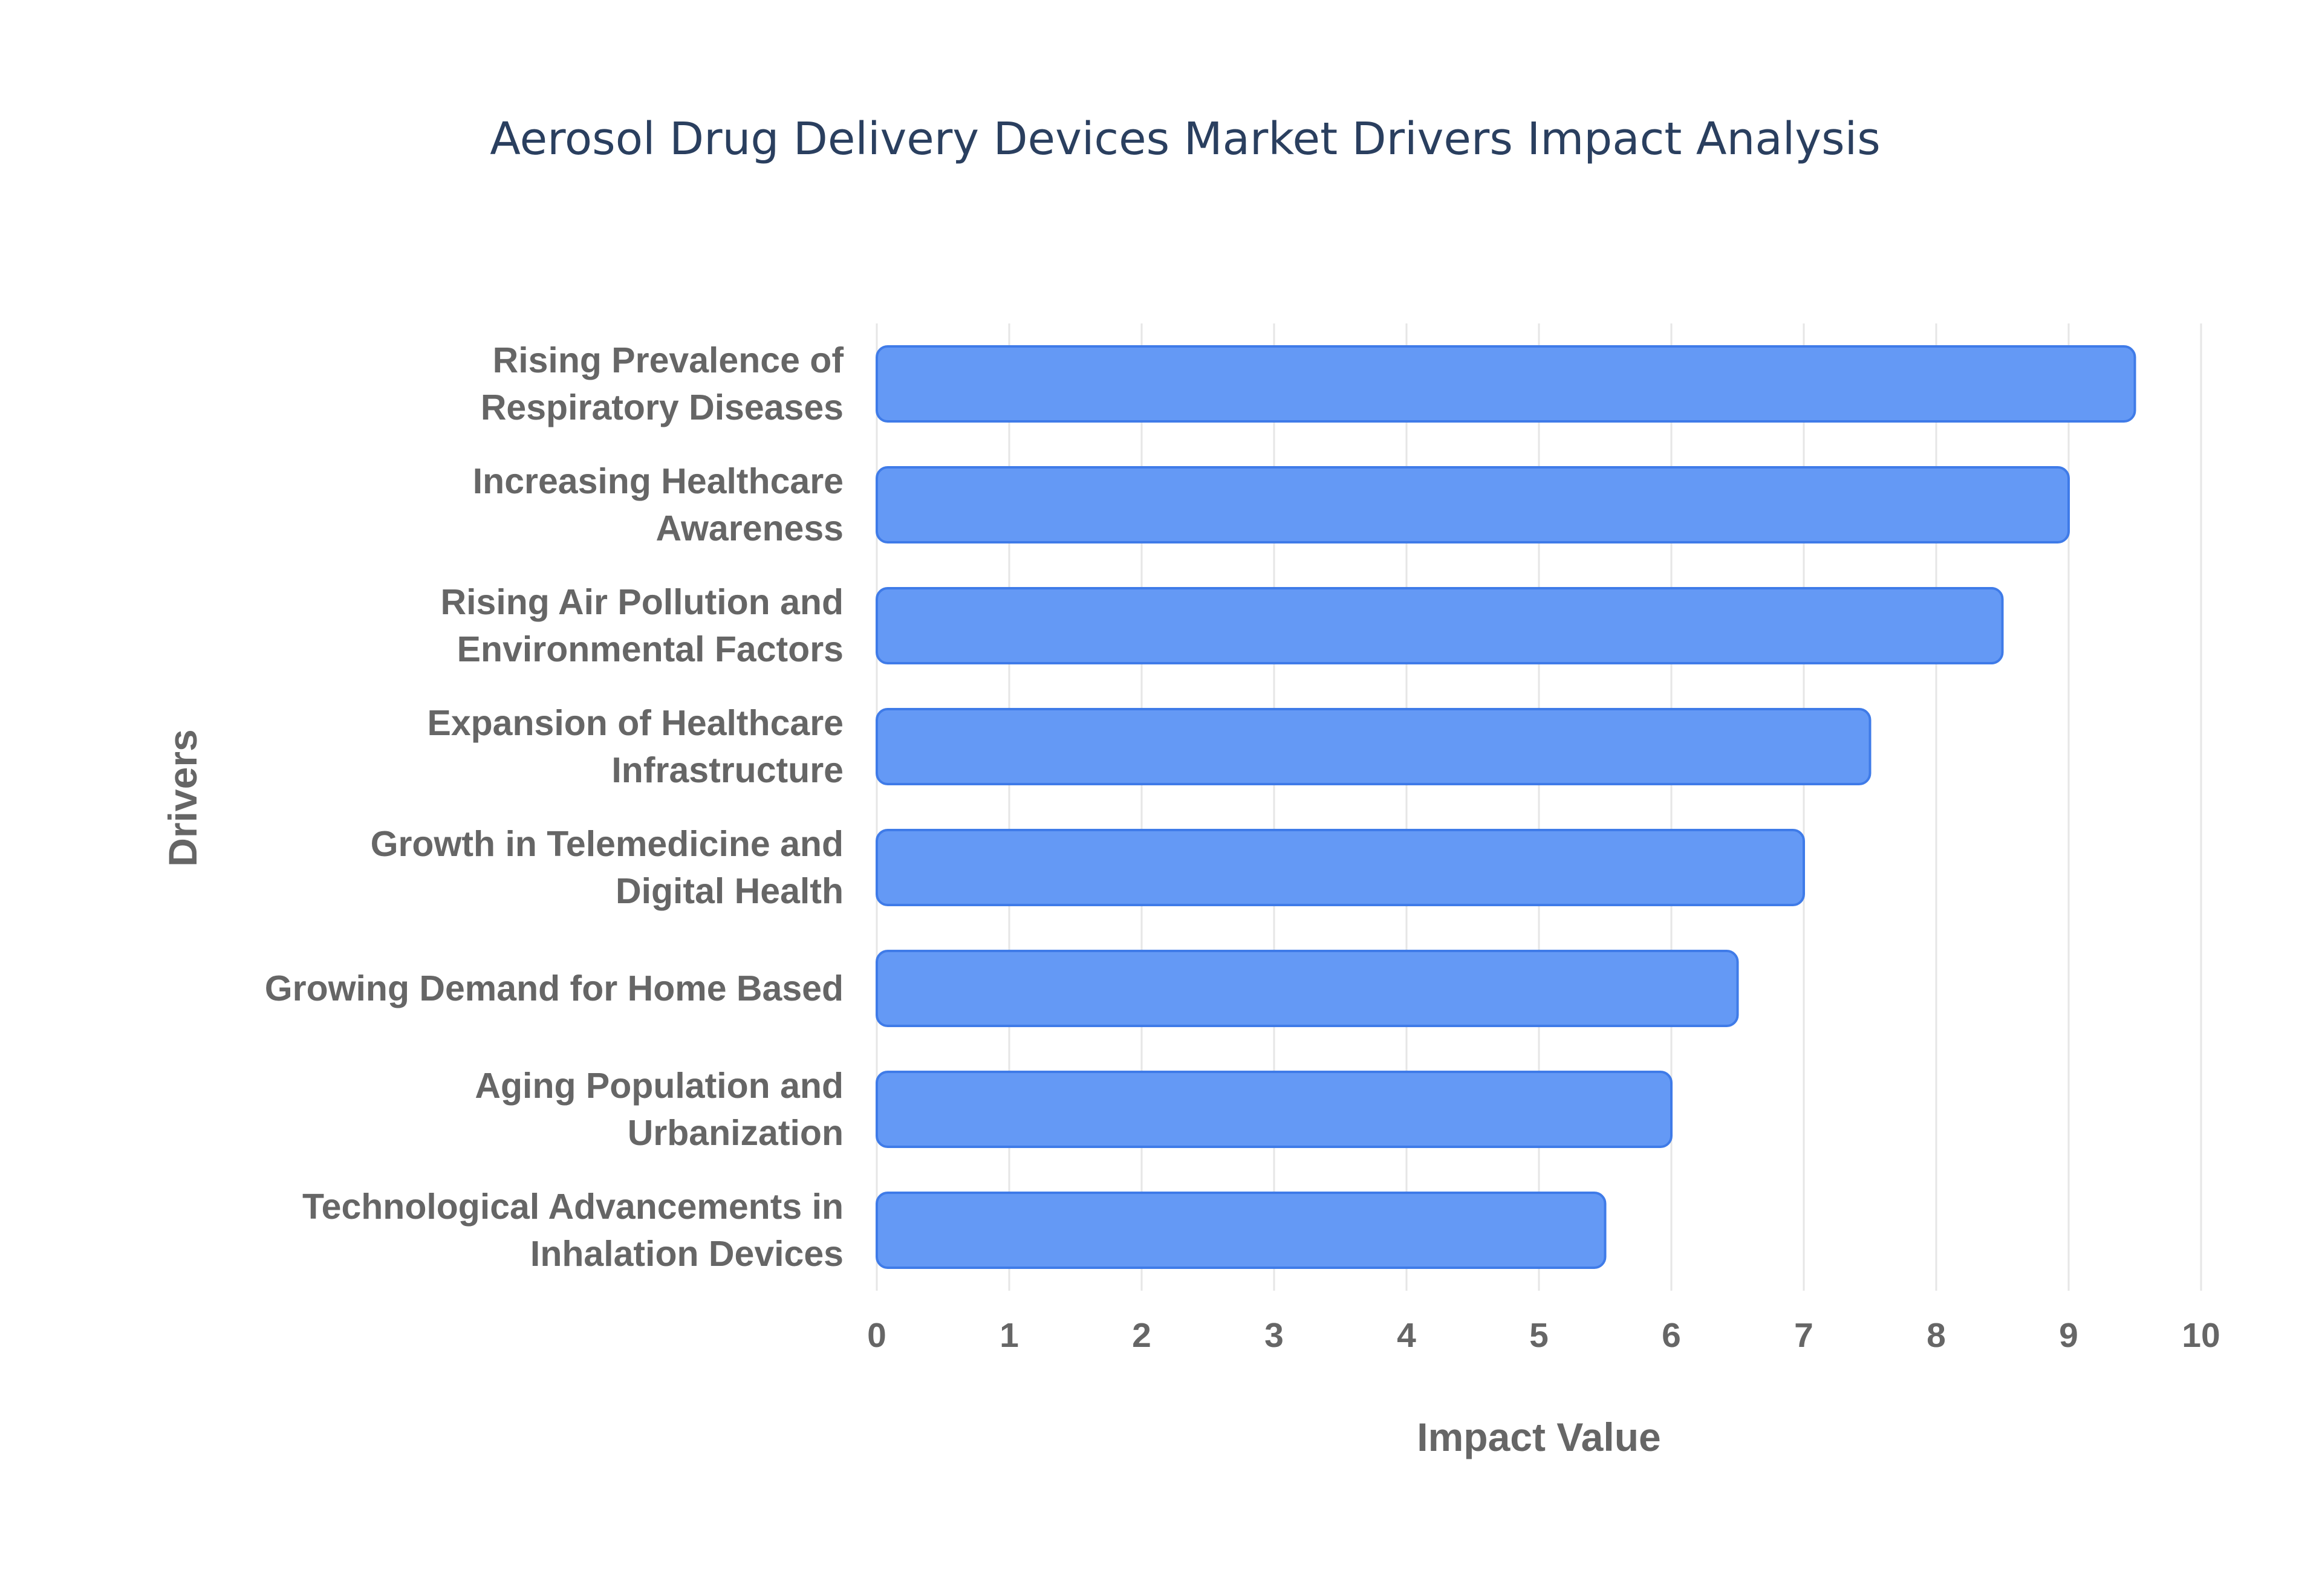 The height and width of the screenshot is (1596, 2322). Describe the element at coordinates (1803, 1335) in the screenshot. I see `x-tick-label: 7` at that location.